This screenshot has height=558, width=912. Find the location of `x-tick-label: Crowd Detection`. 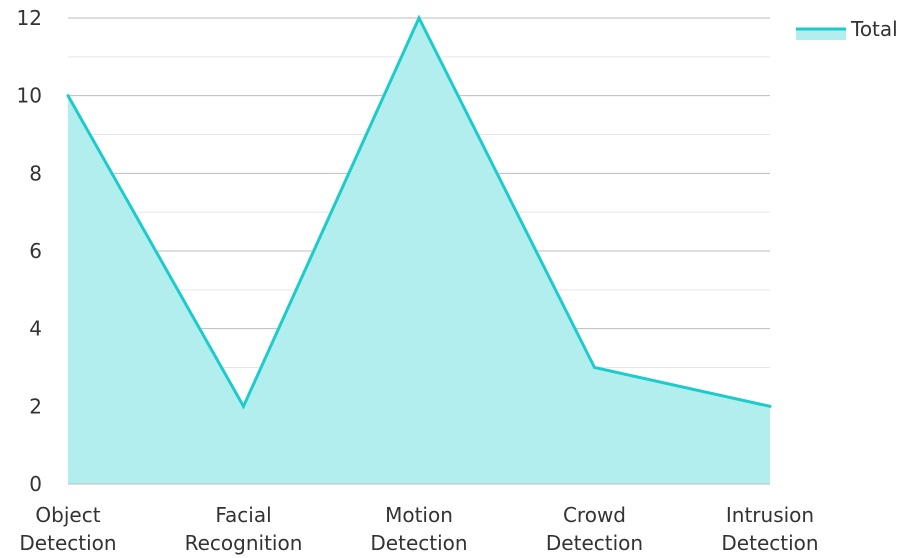

x-tick-label: Crowd Detection is located at coordinates (594, 529).